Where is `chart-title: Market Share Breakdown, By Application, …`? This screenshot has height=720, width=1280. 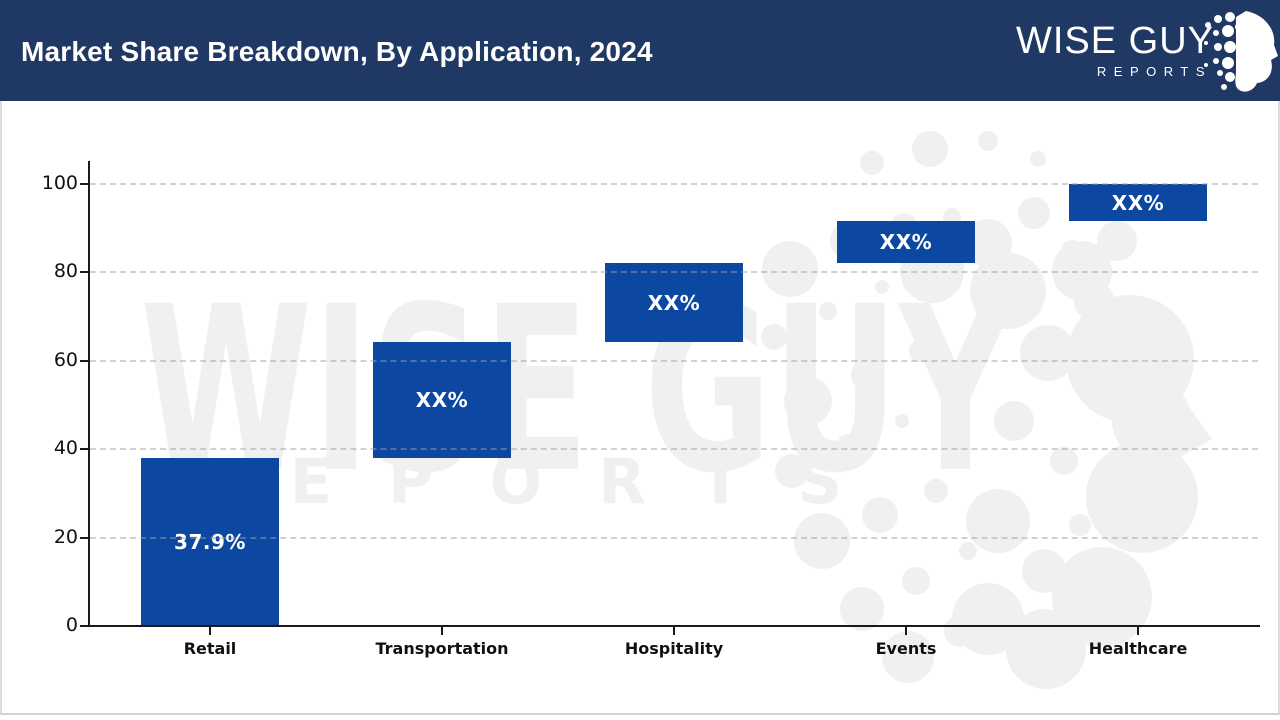 chart-title: Market Share Breakdown, By Application, … is located at coordinates (337, 51).